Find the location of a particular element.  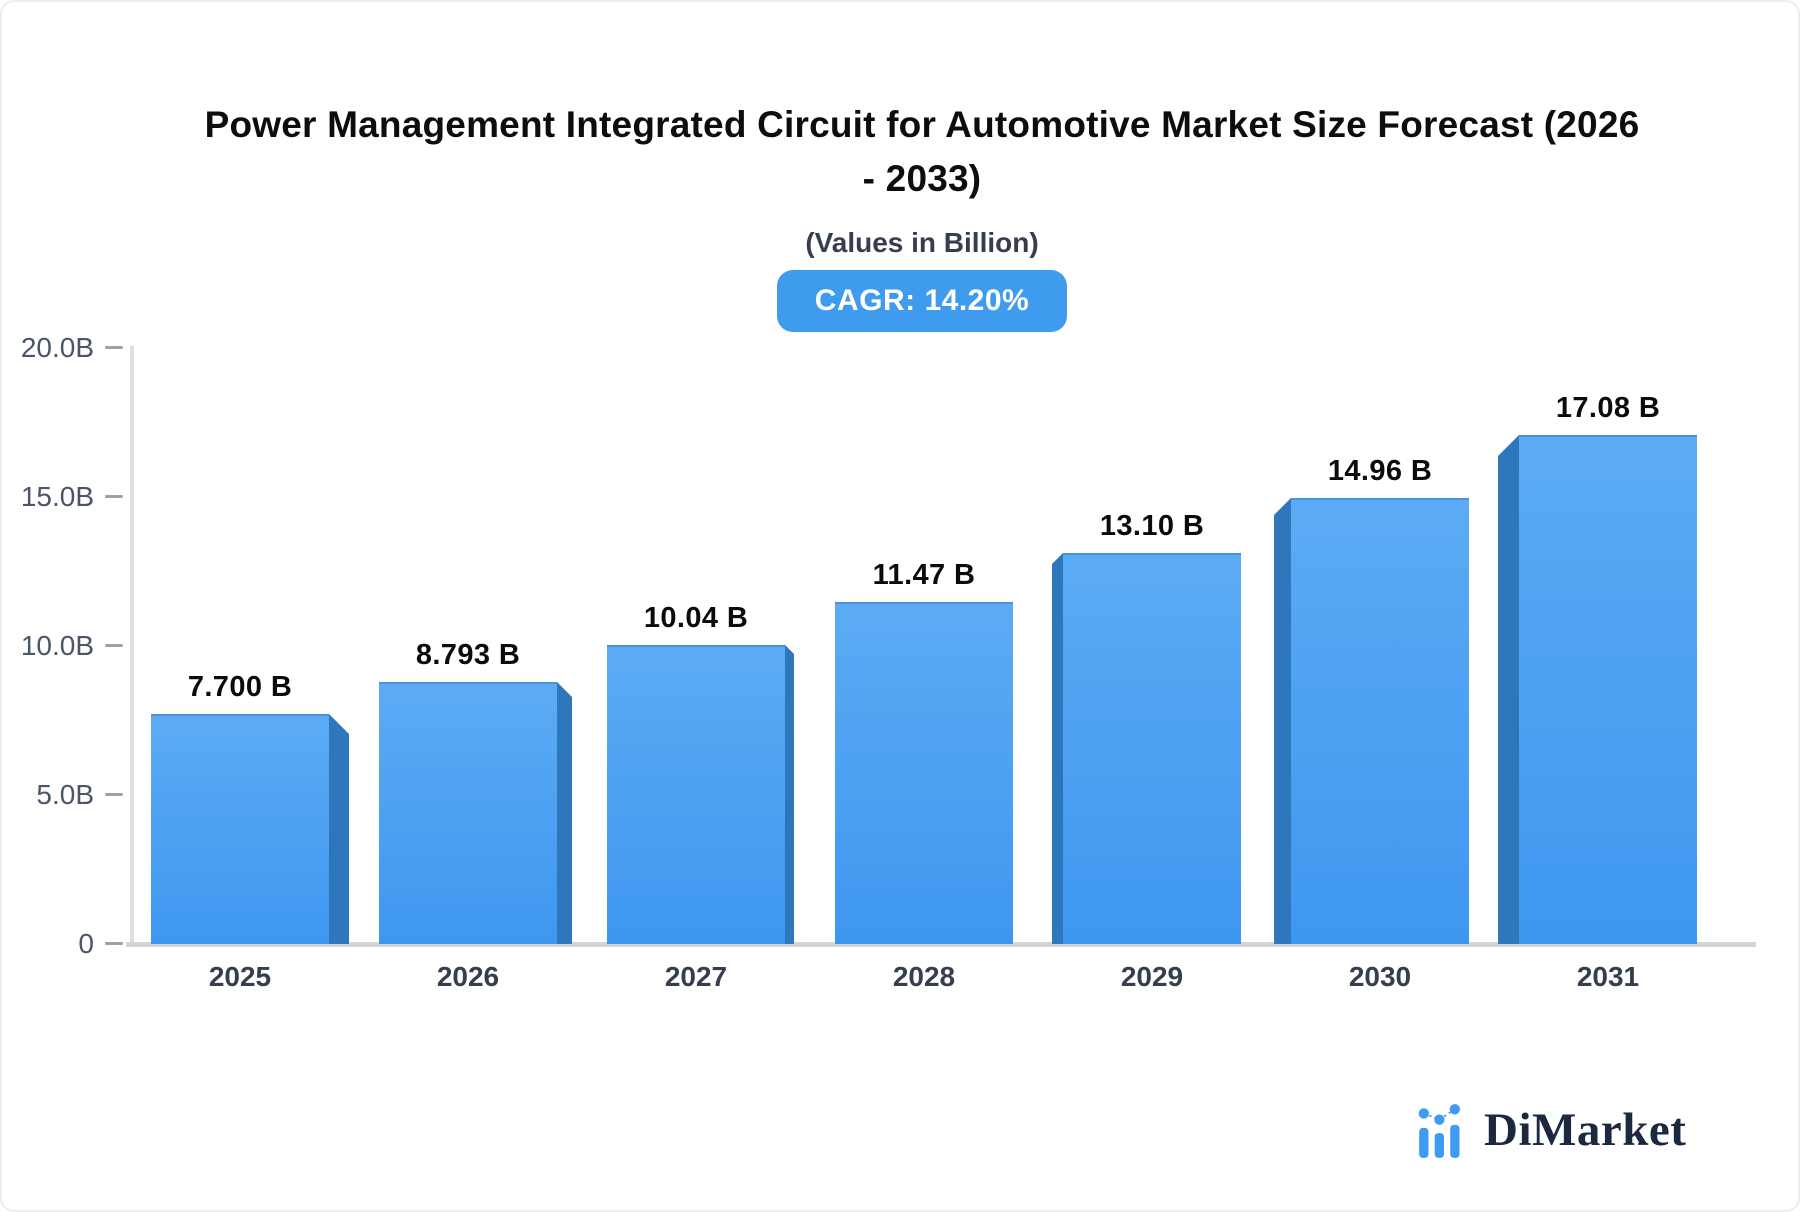

bar-value-label: 10.04 B is located at coordinates (696, 618).